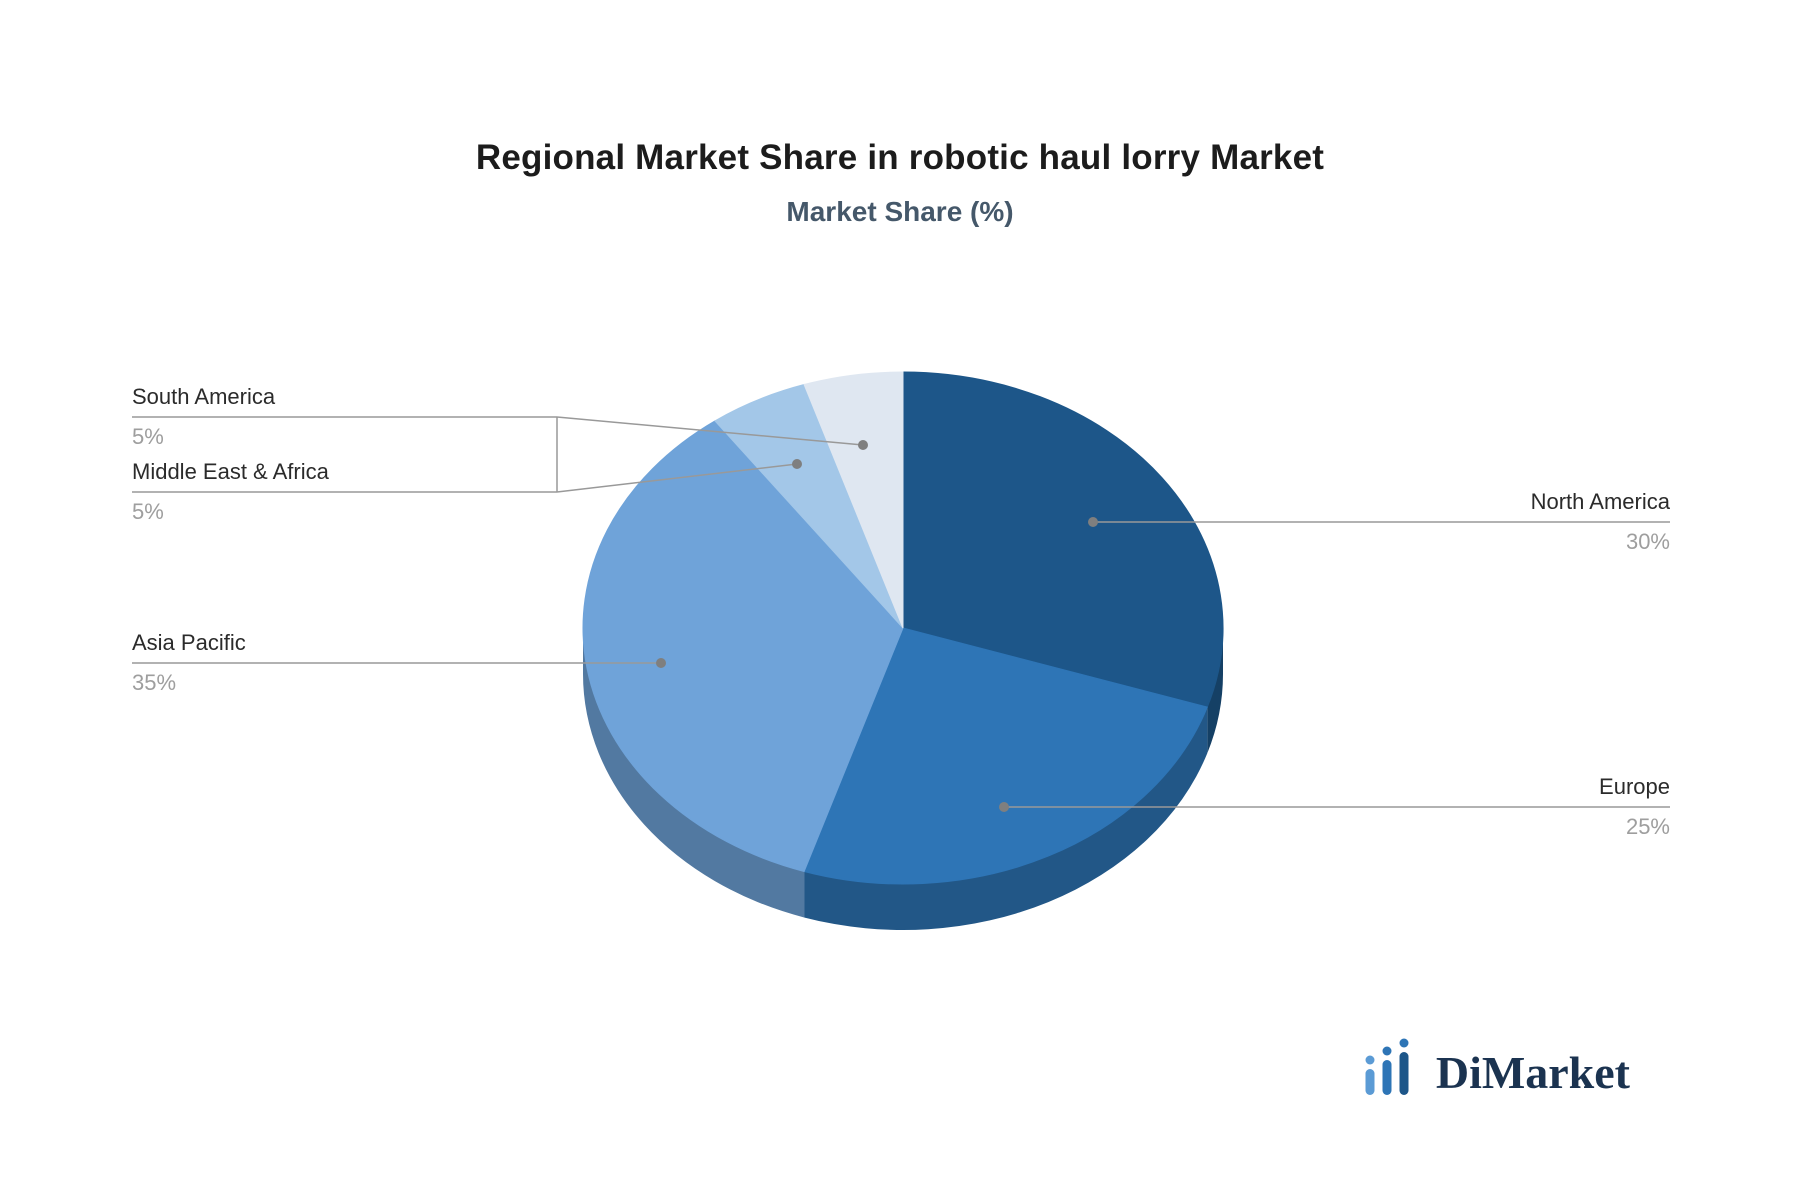 The height and width of the screenshot is (1196, 1800). What do you see at coordinates (189, 642) in the screenshot?
I see `slice-label-asia-pacific: Asia Pacific` at bounding box center [189, 642].